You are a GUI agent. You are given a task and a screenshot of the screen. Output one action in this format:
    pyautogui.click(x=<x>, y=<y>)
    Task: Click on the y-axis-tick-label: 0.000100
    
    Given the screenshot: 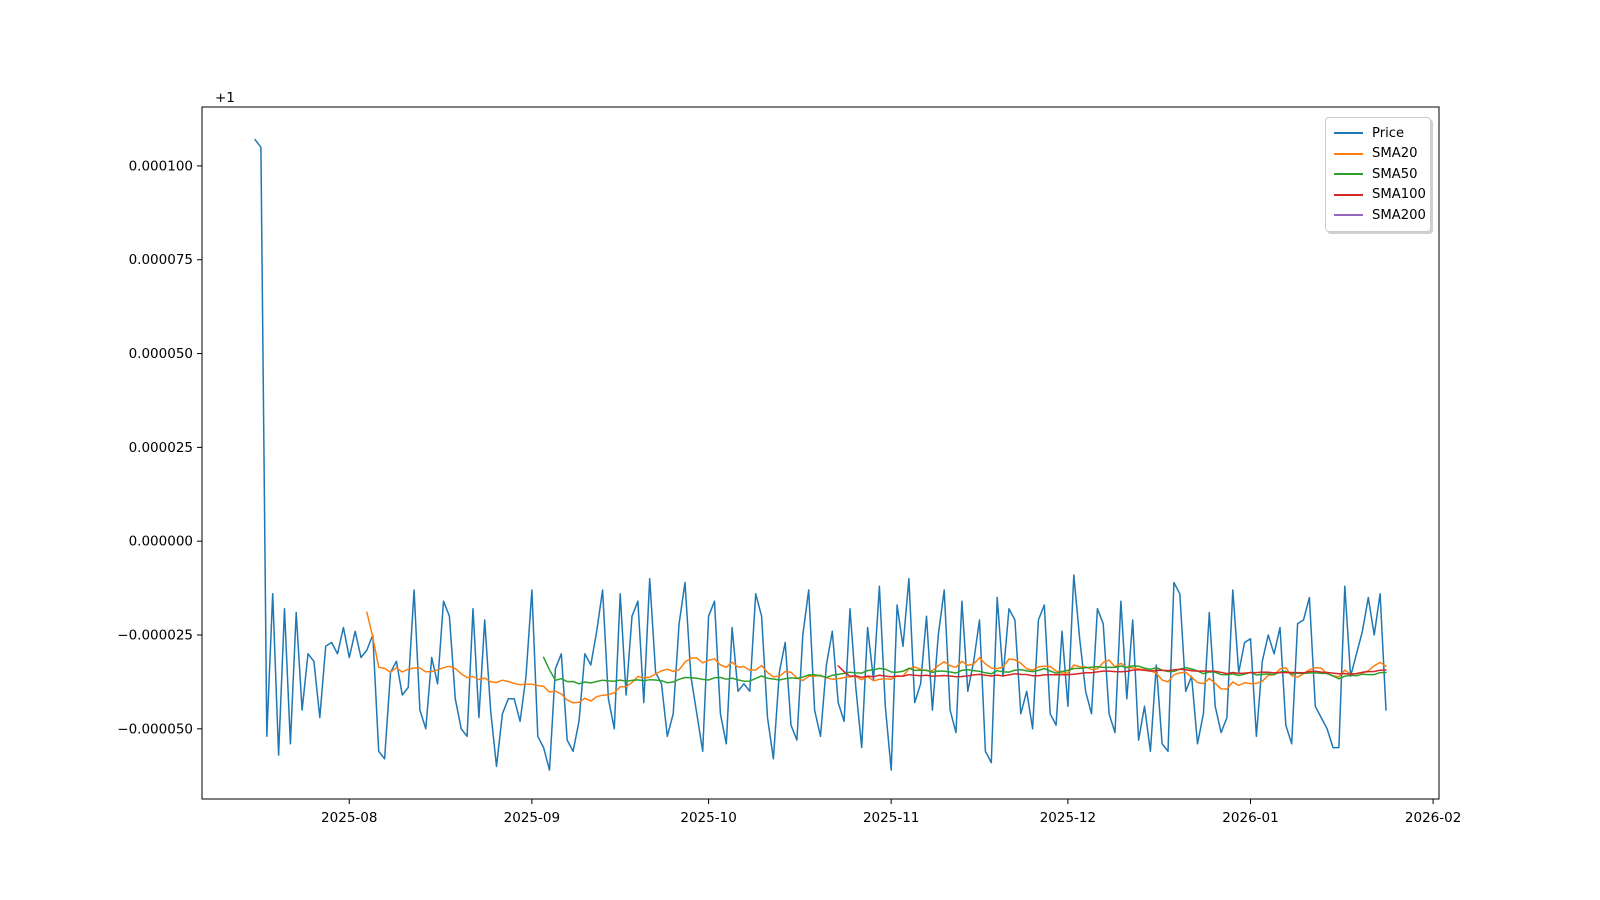 What is the action you would take?
    pyautogui.click(x=161, y=166)
    